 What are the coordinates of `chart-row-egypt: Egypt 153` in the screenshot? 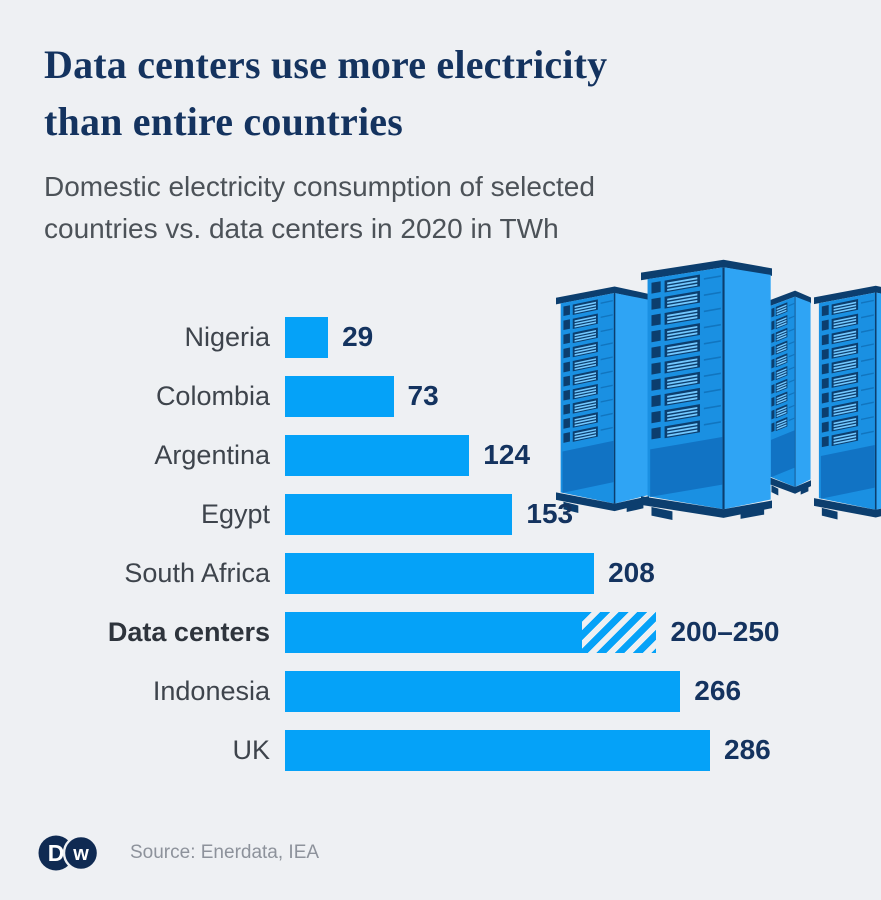 It's located at (440, 514).